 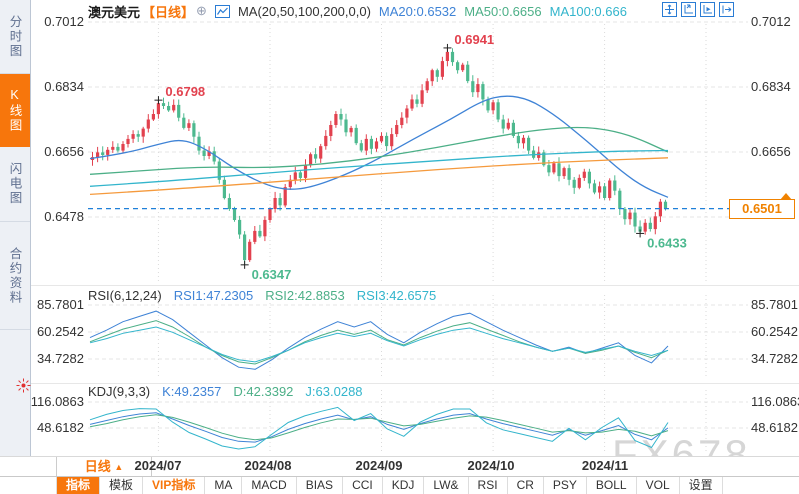 What do you see at coordinates (775, 401) in the screenshot?
I see `kdj-axis-label-right: 116.0863` at bounding box center [775, 401].